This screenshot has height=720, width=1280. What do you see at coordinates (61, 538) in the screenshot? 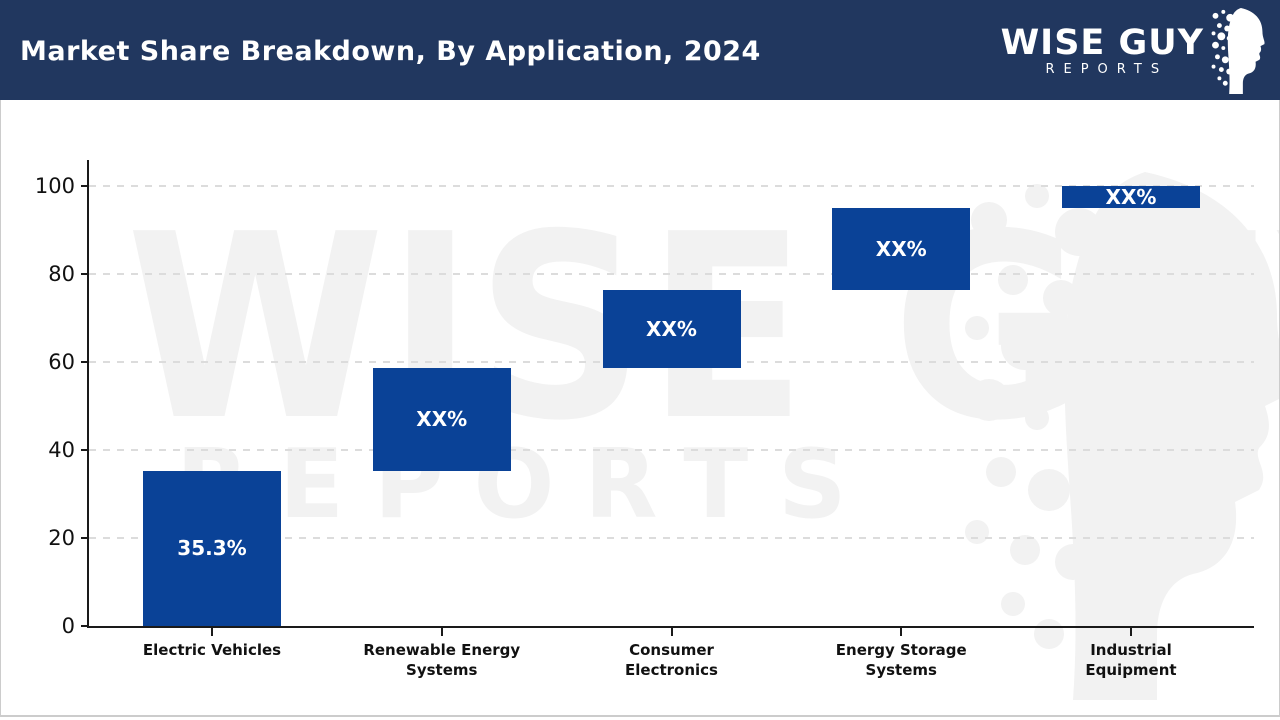
I see `y-tick-label-20: 20` at bounding box center [61, 538].